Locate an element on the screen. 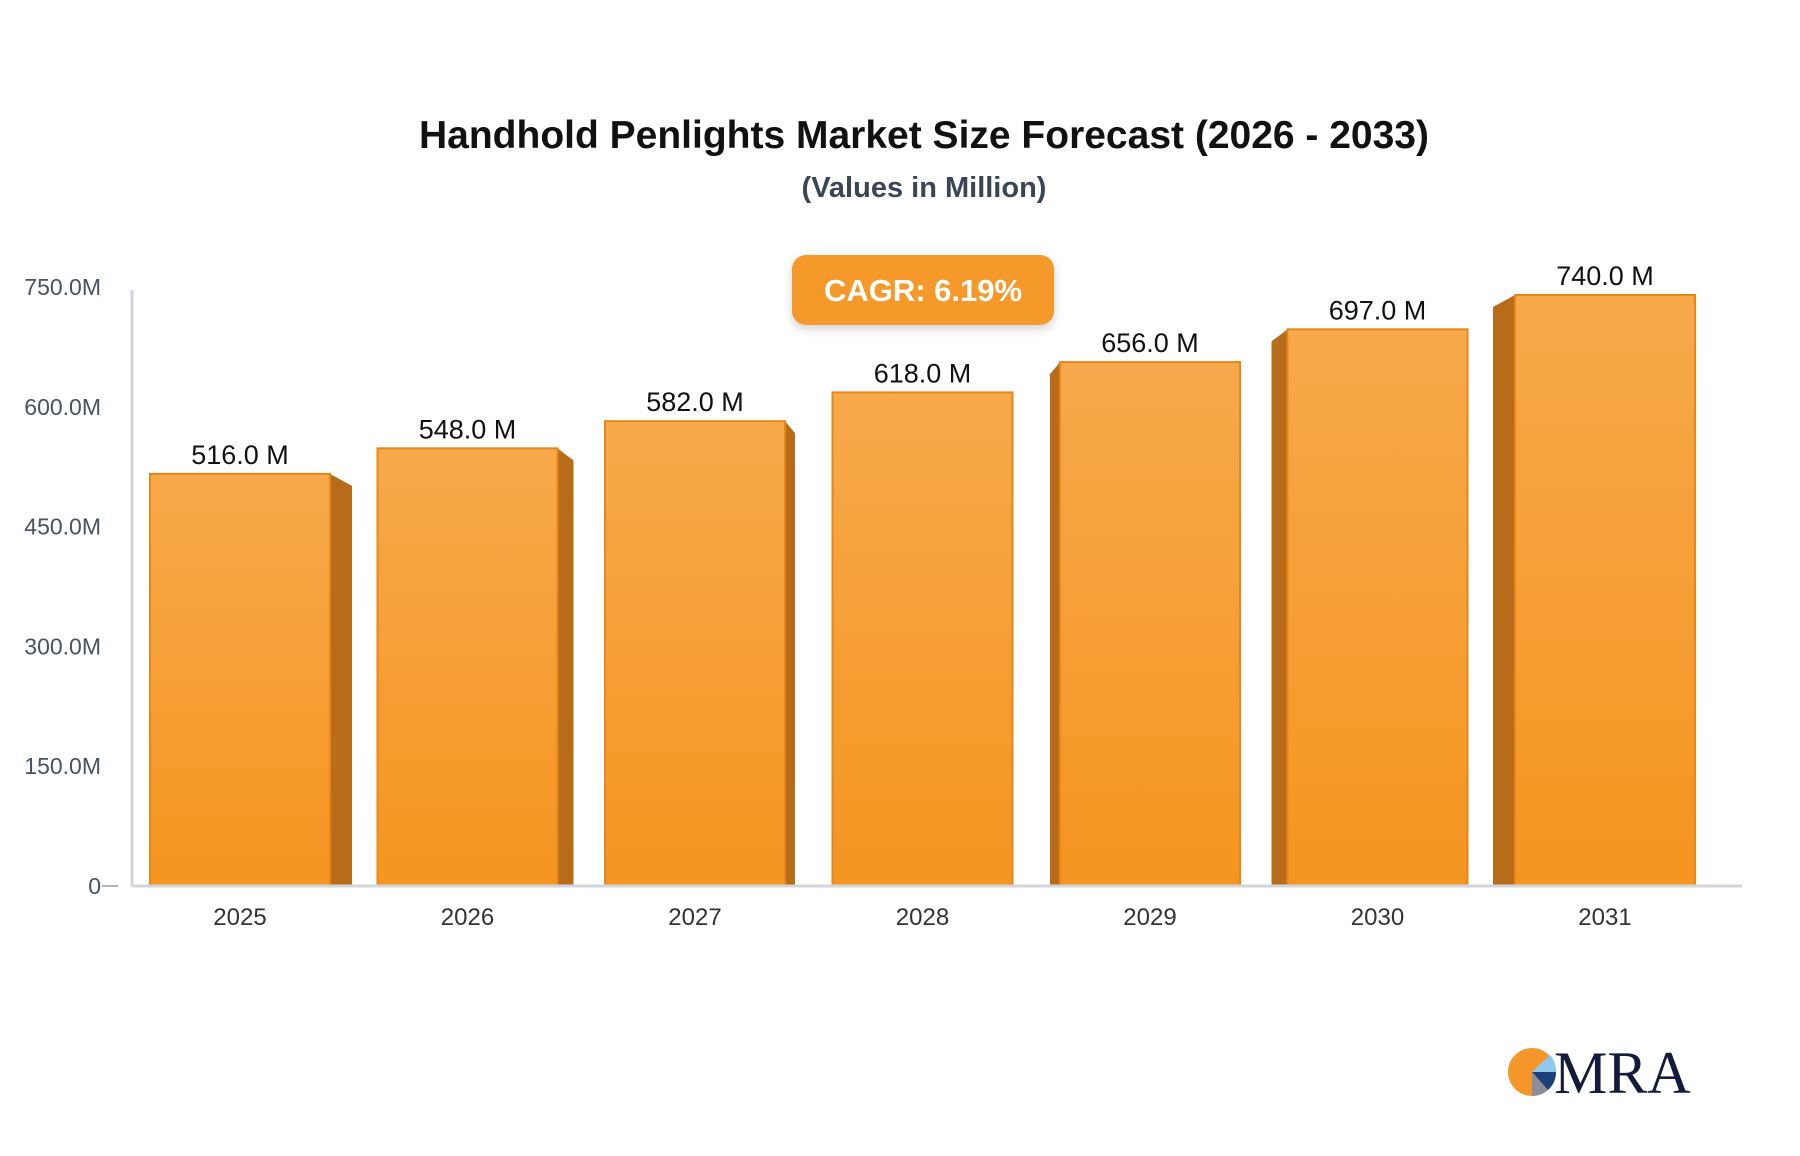 The image size is (1800, 1156). bar-group: 582.0 M is located at coordinates (699, 637).